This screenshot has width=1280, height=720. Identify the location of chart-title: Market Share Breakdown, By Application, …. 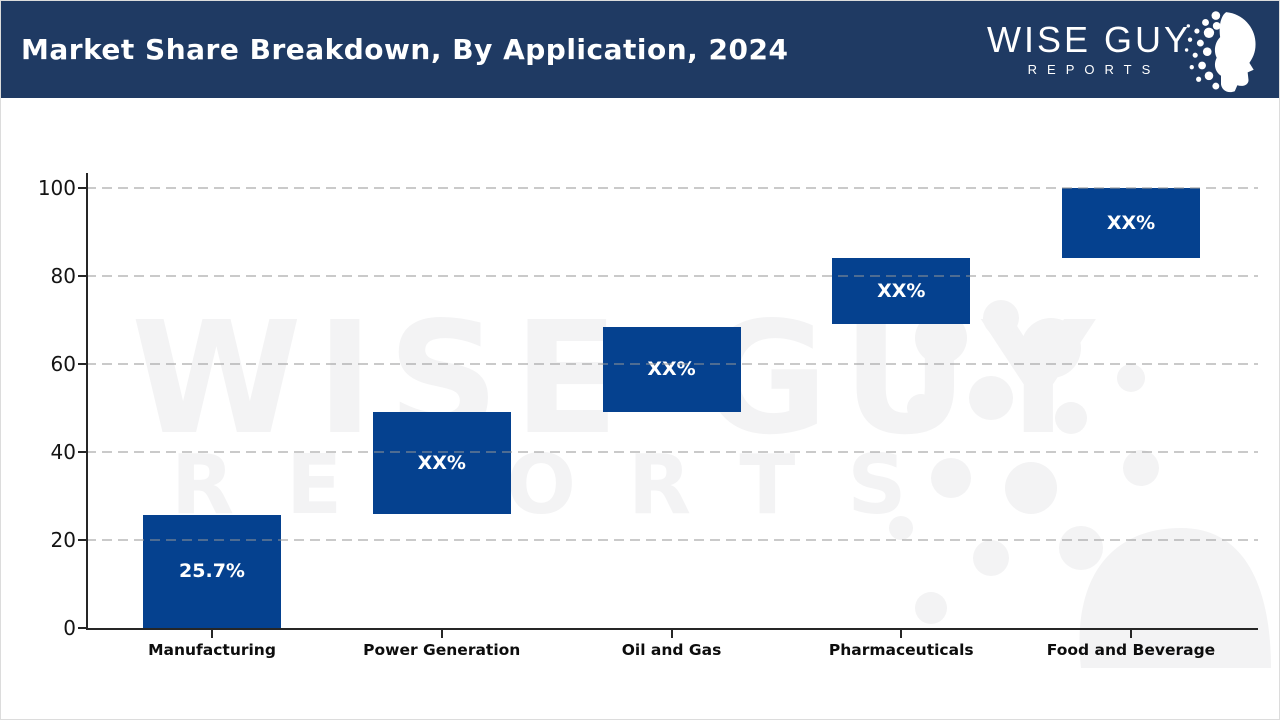
(405, 49).